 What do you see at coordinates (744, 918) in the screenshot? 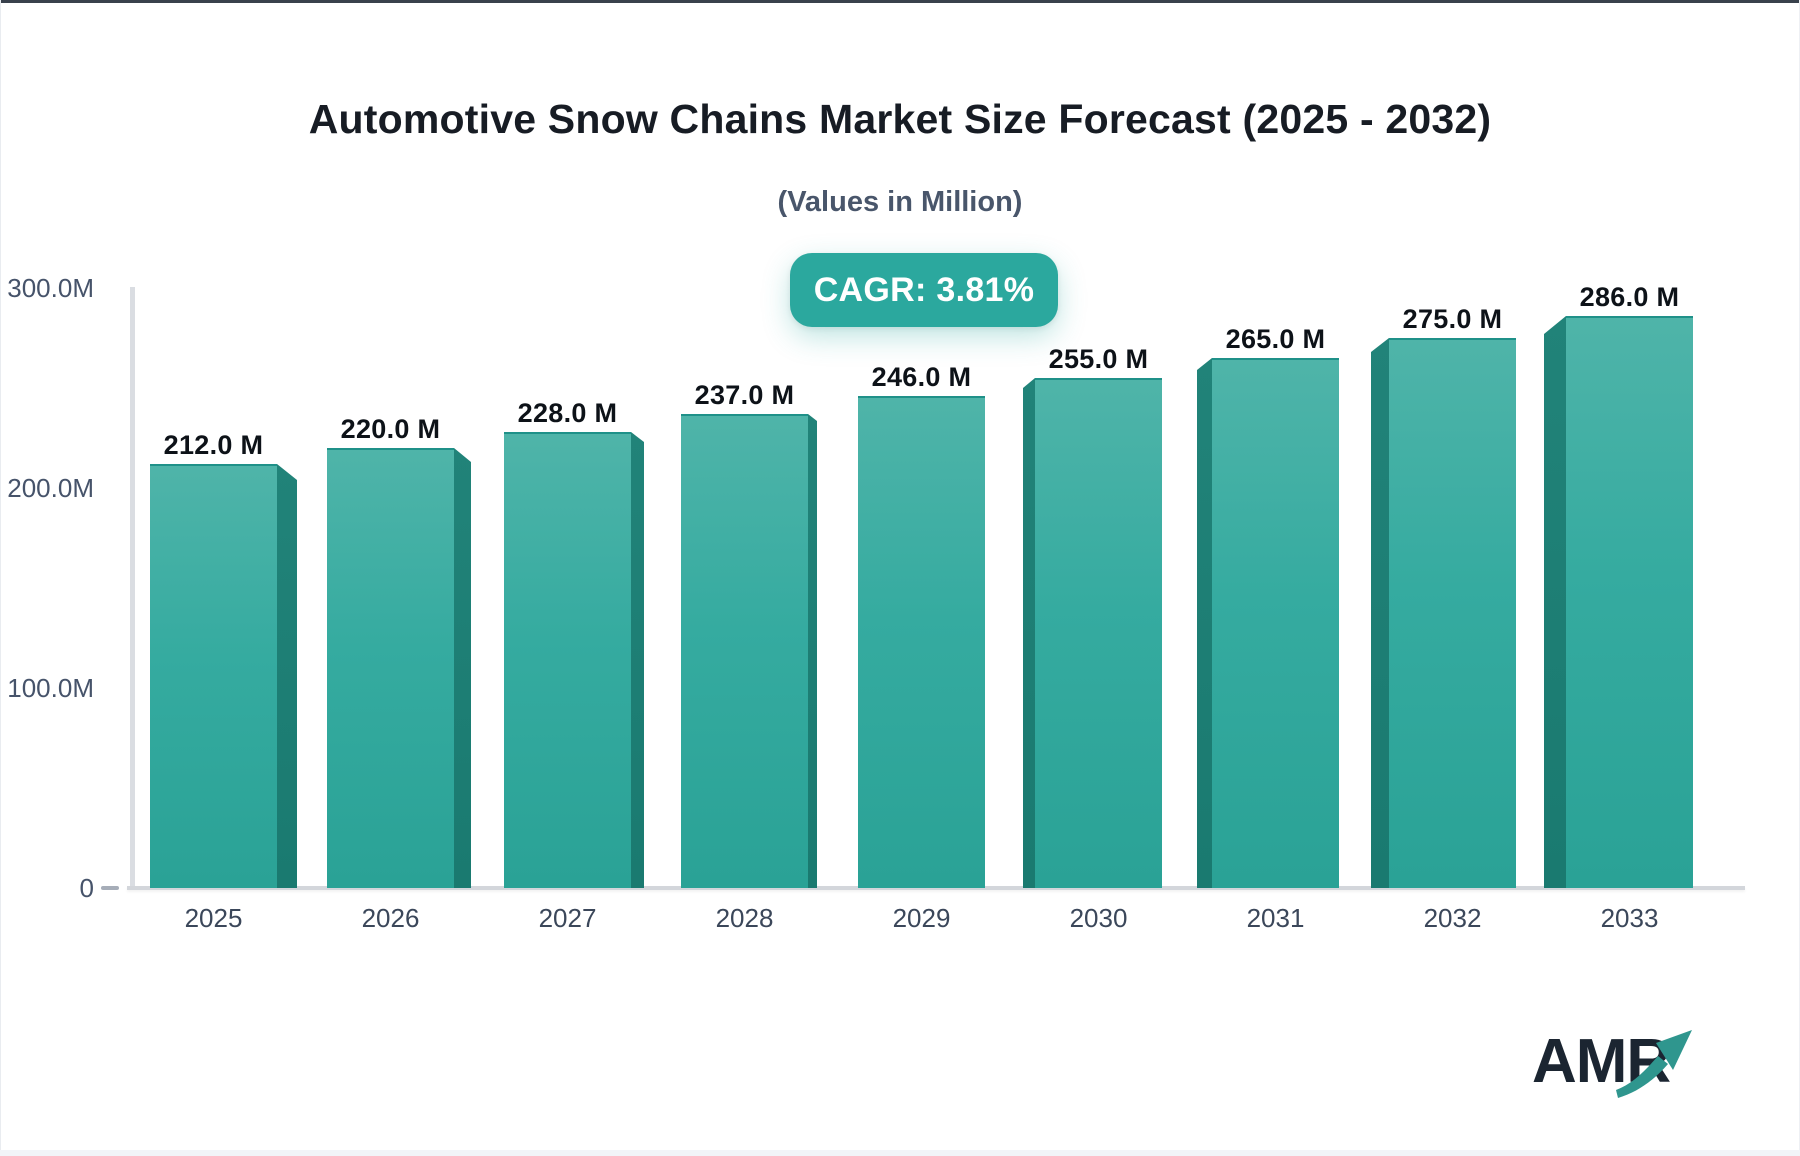
I see `x-tick-label: 2028` at bounding box center [744, 918].